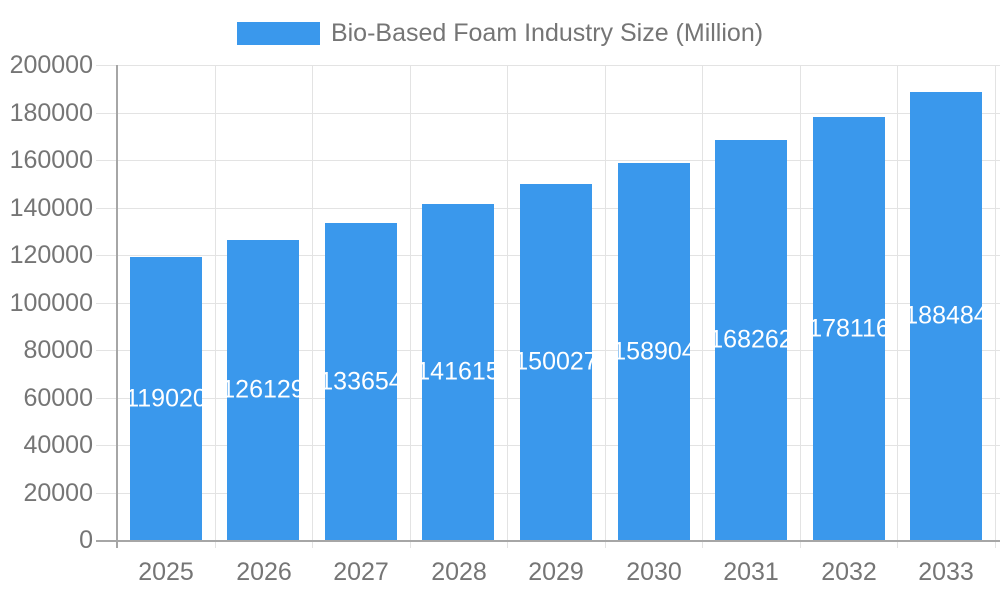 This screenshot has width=1000, height=600. I want to click on bar-2028: 141615, so click(458, 372).